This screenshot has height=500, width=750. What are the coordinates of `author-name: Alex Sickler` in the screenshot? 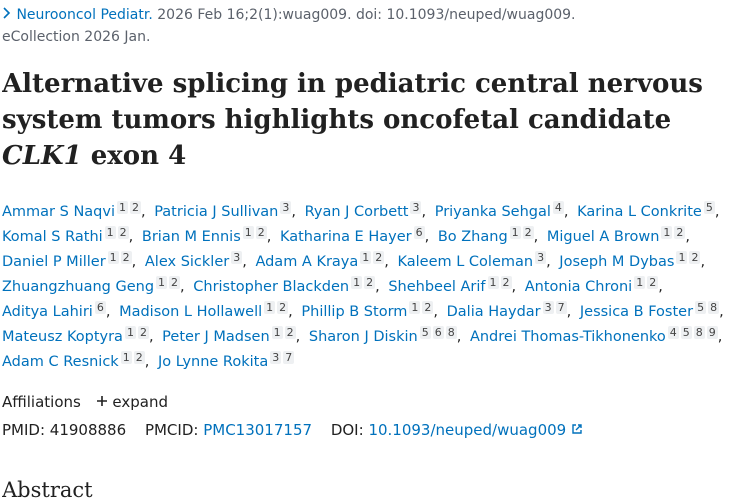 It's located at (187, 262).